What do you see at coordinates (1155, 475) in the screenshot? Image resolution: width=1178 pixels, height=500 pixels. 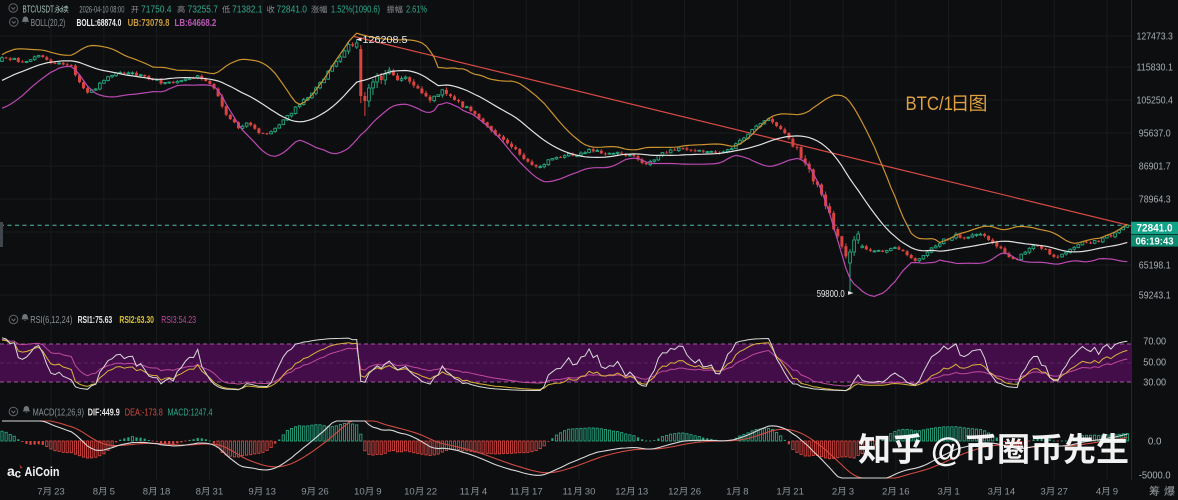 I see `svg-text: -5000.0` at bounding box center [1155, 475].